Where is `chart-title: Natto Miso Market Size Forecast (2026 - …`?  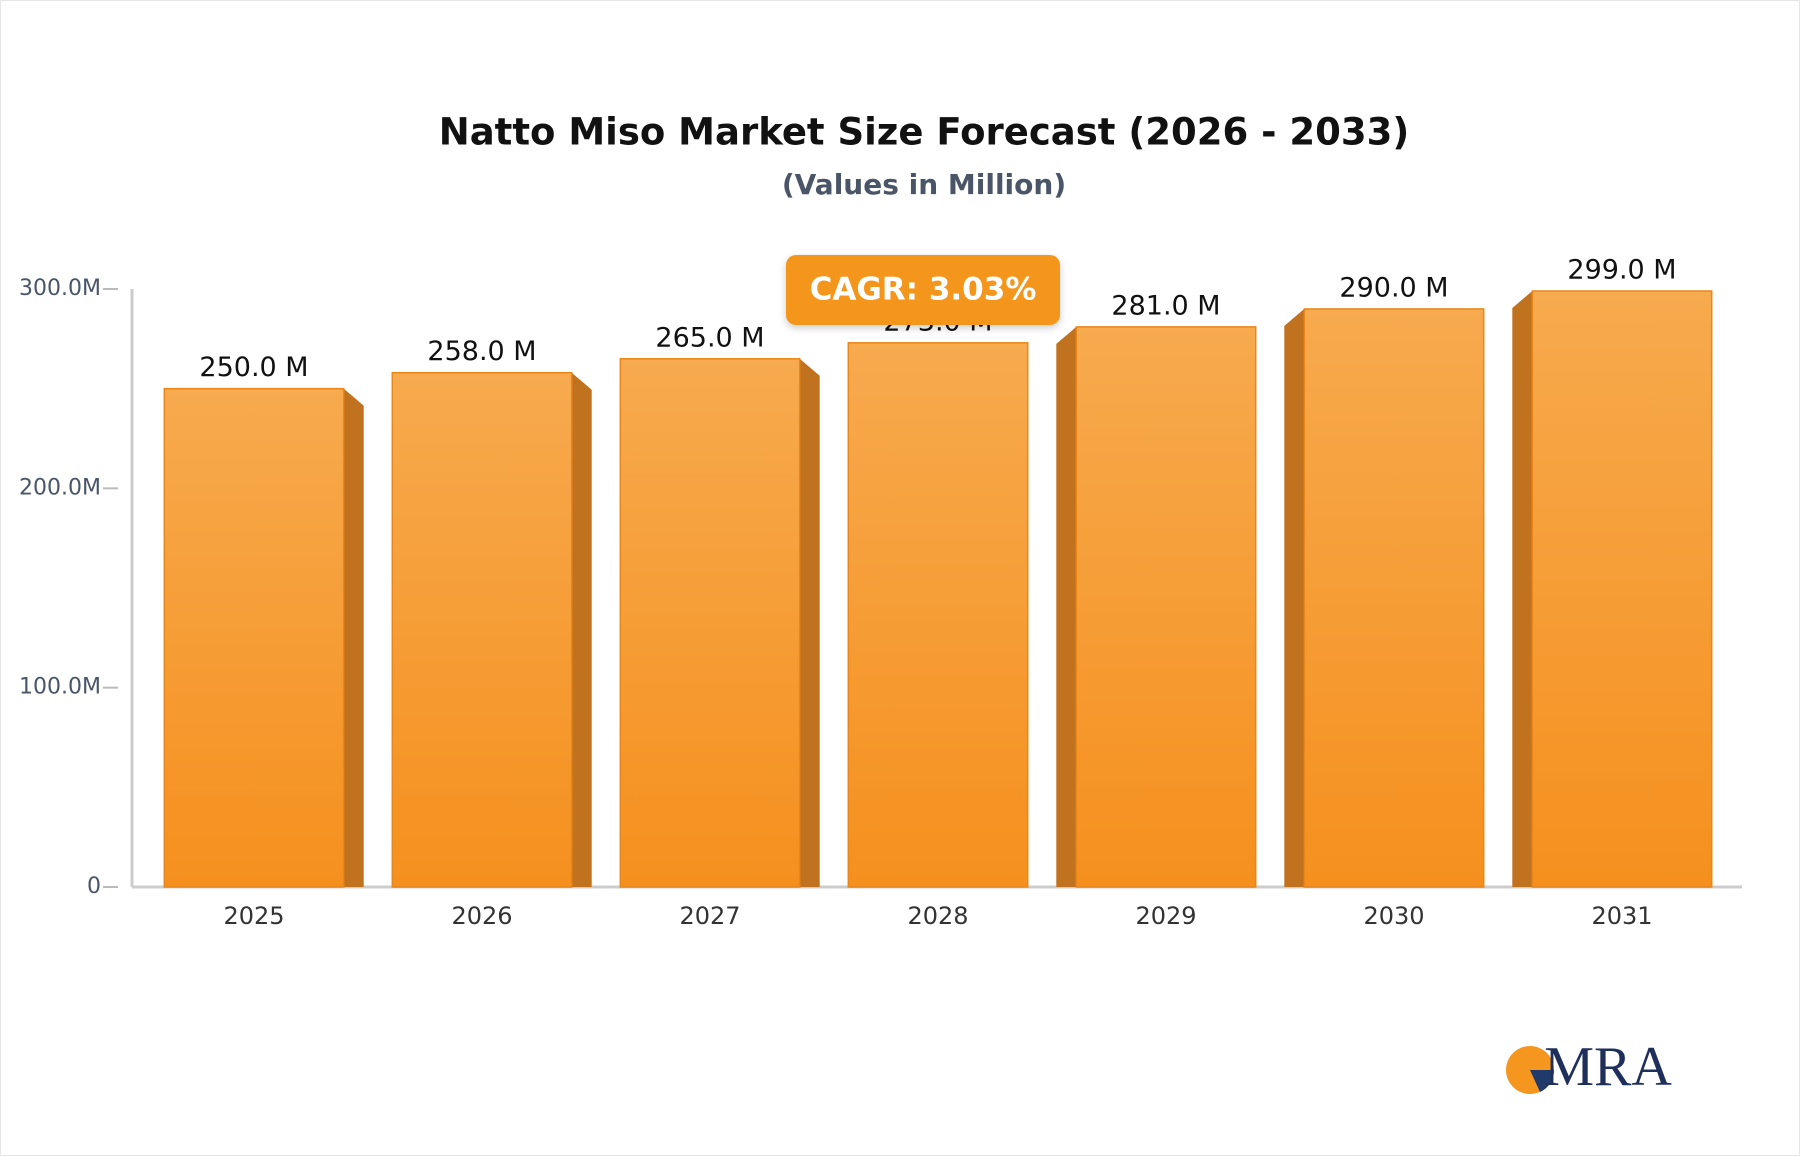 chart-title: Natto Miso Market Size Forecast (2026 - … is located at coordinates (924, 132).